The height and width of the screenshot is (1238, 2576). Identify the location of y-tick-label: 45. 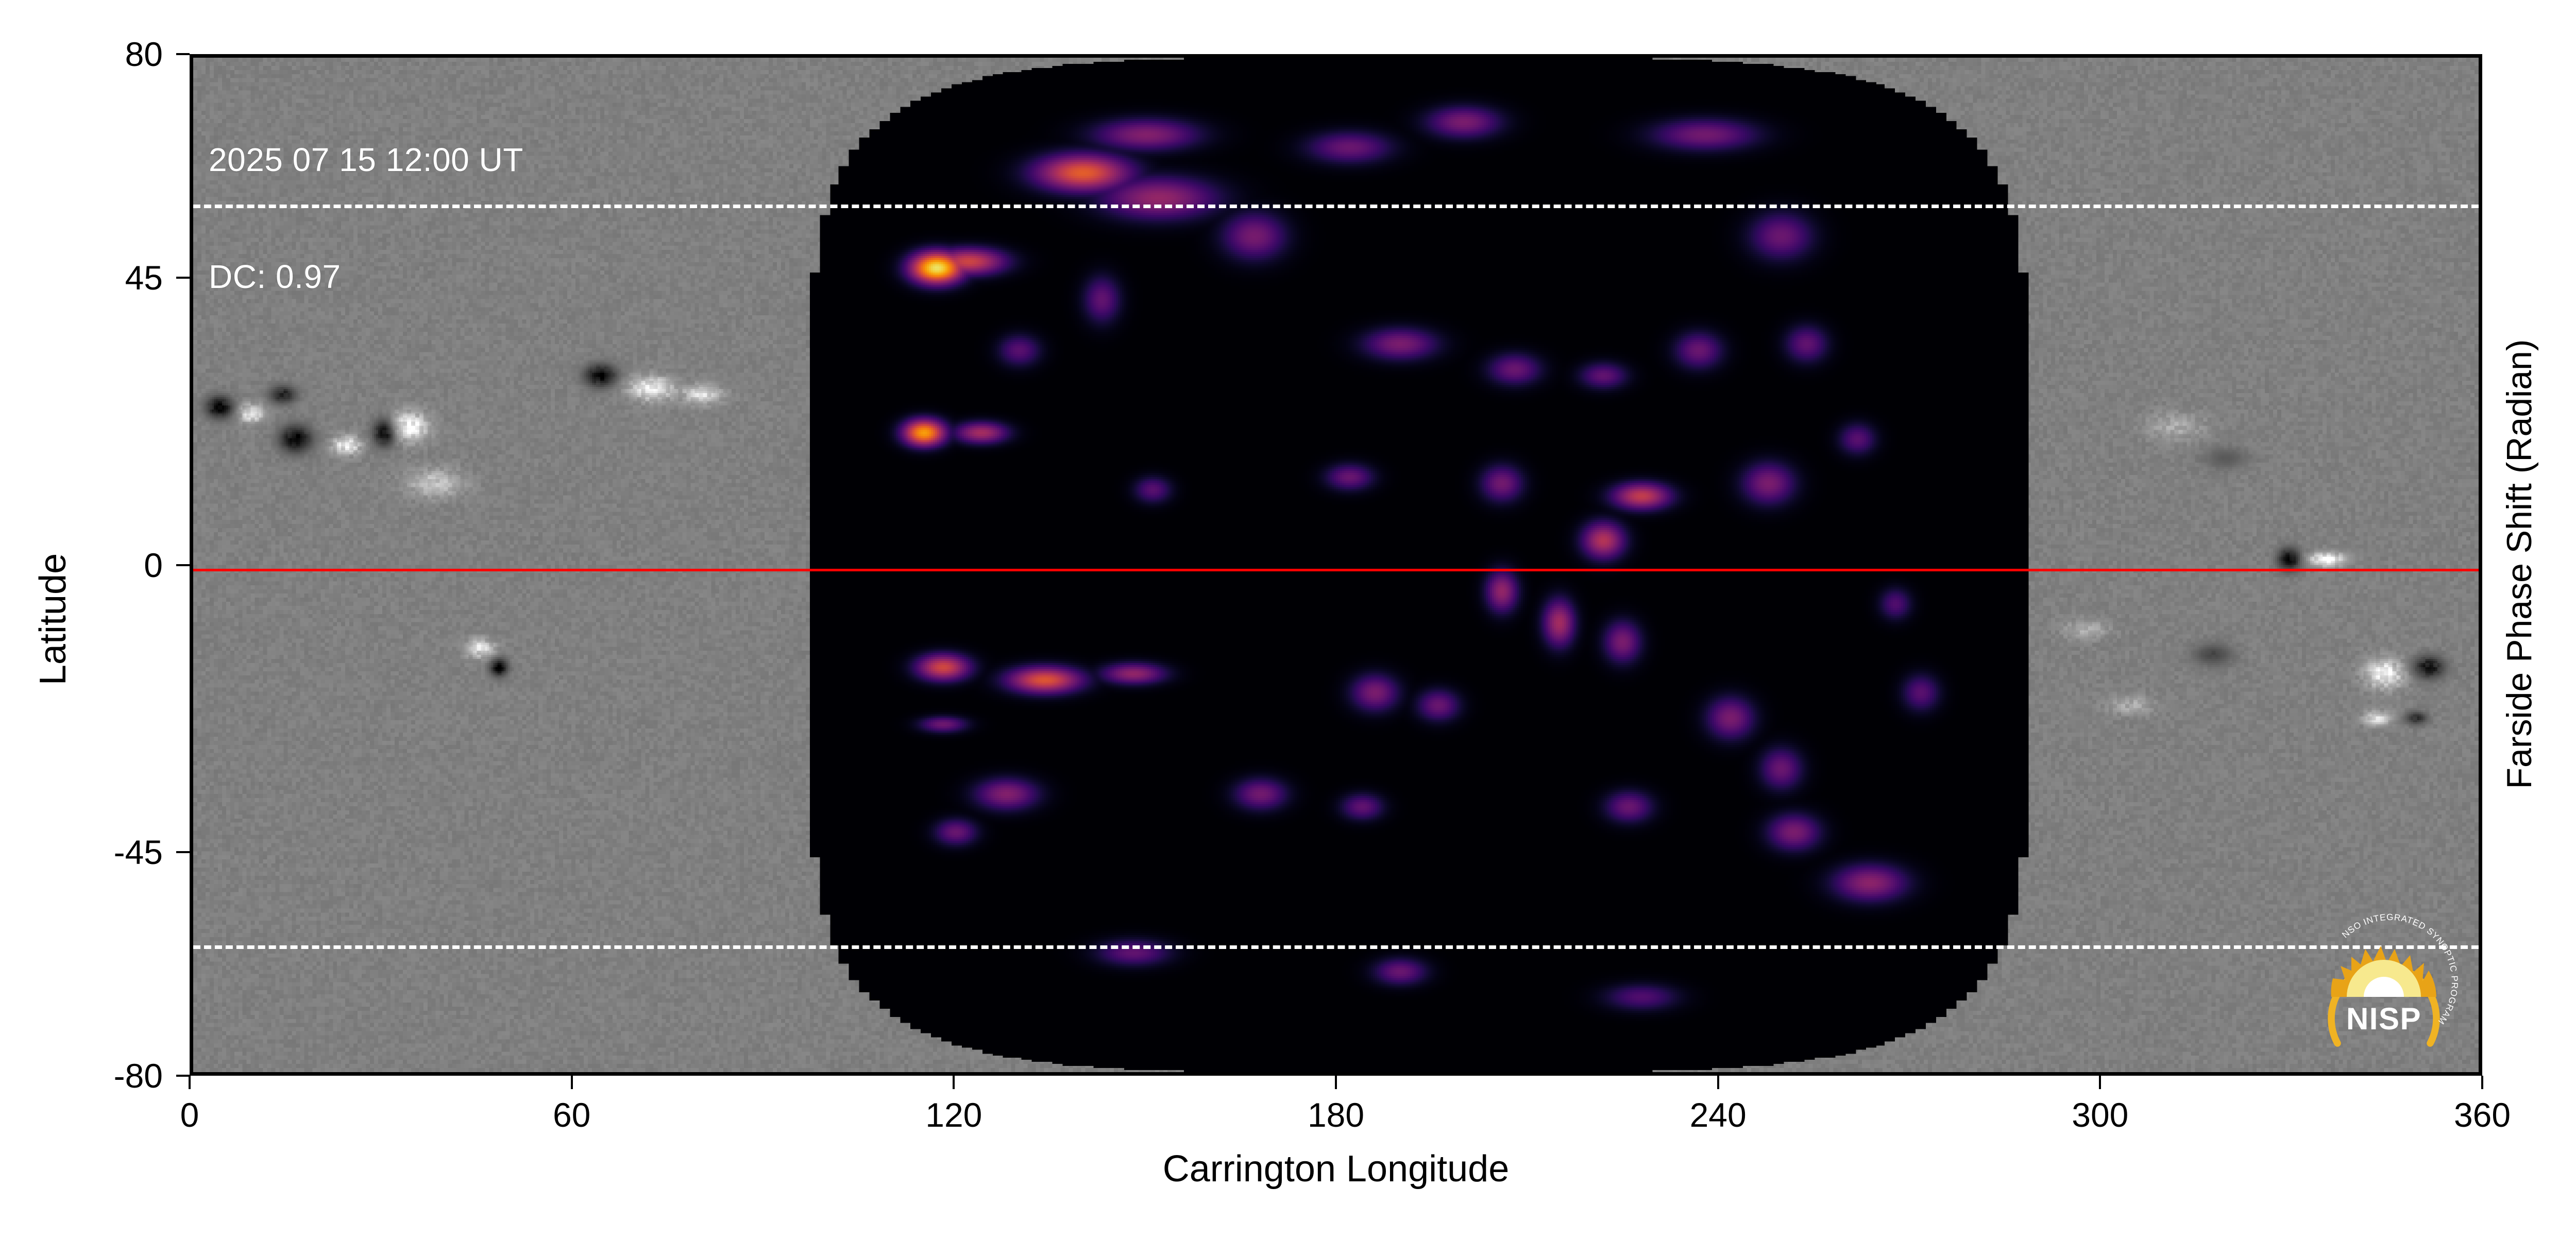
(144, 277).